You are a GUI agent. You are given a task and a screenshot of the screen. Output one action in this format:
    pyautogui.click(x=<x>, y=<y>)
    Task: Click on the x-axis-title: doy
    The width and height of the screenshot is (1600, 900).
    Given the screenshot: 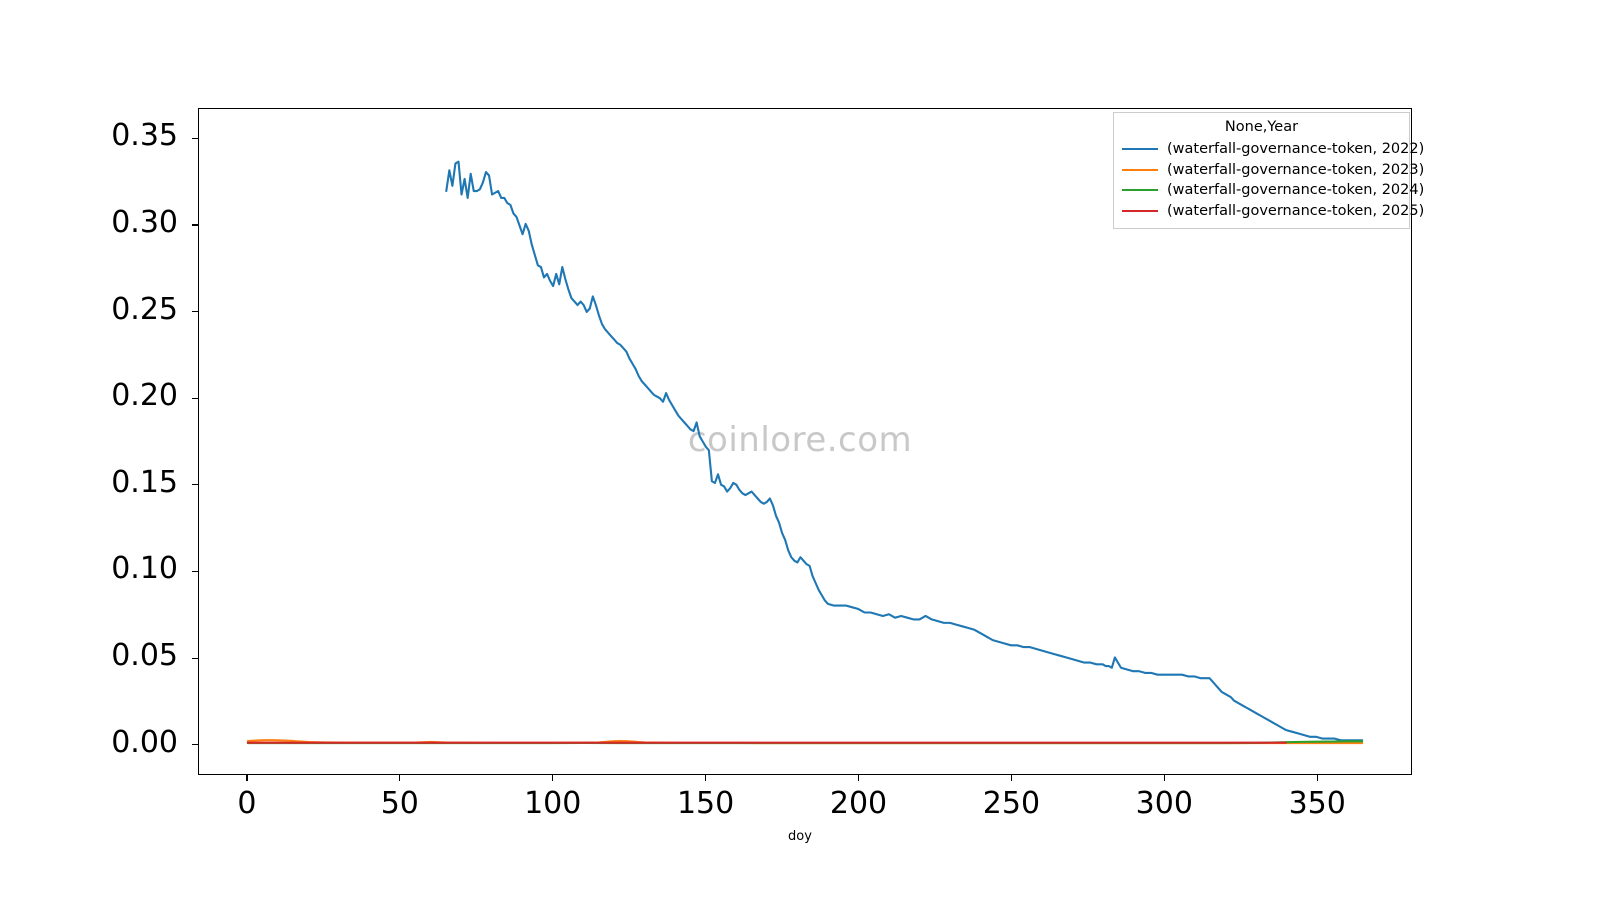 What is the action you would take?
    pyautogui.click(x=800, y=836)
    